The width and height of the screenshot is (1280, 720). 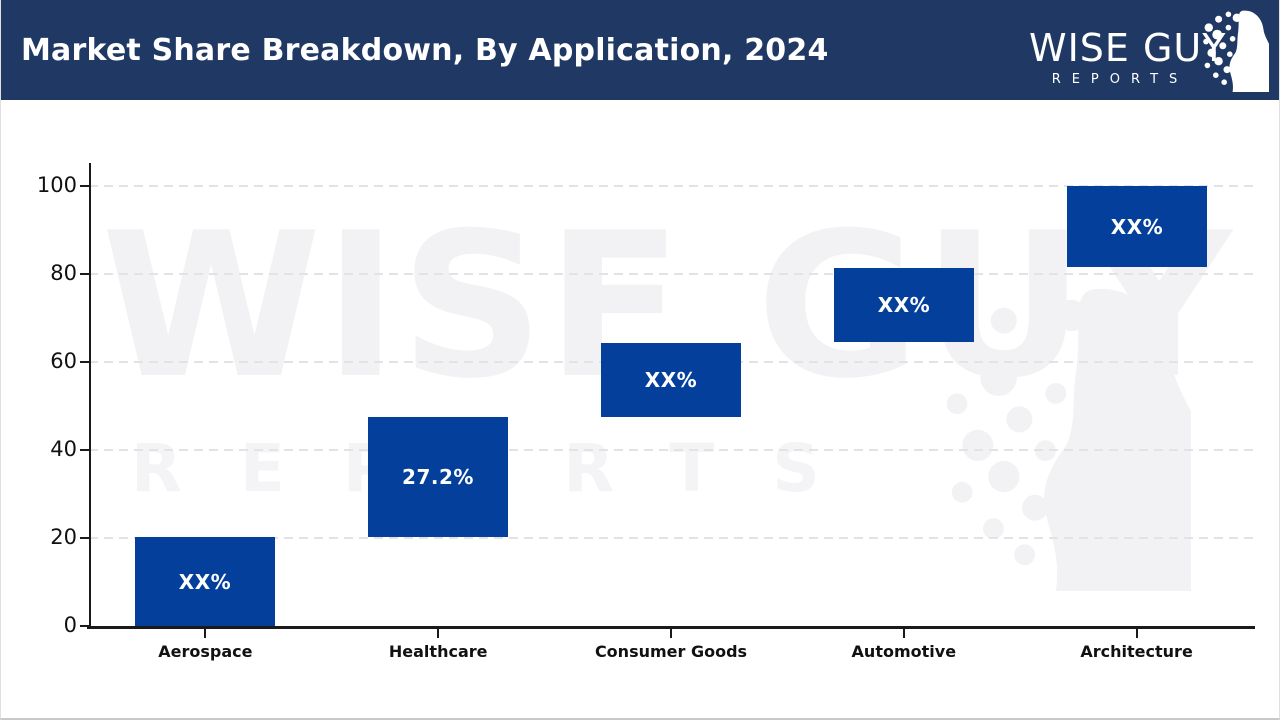 I want to click on bar-label-automotive: XX%, so click(x=904, y=305).